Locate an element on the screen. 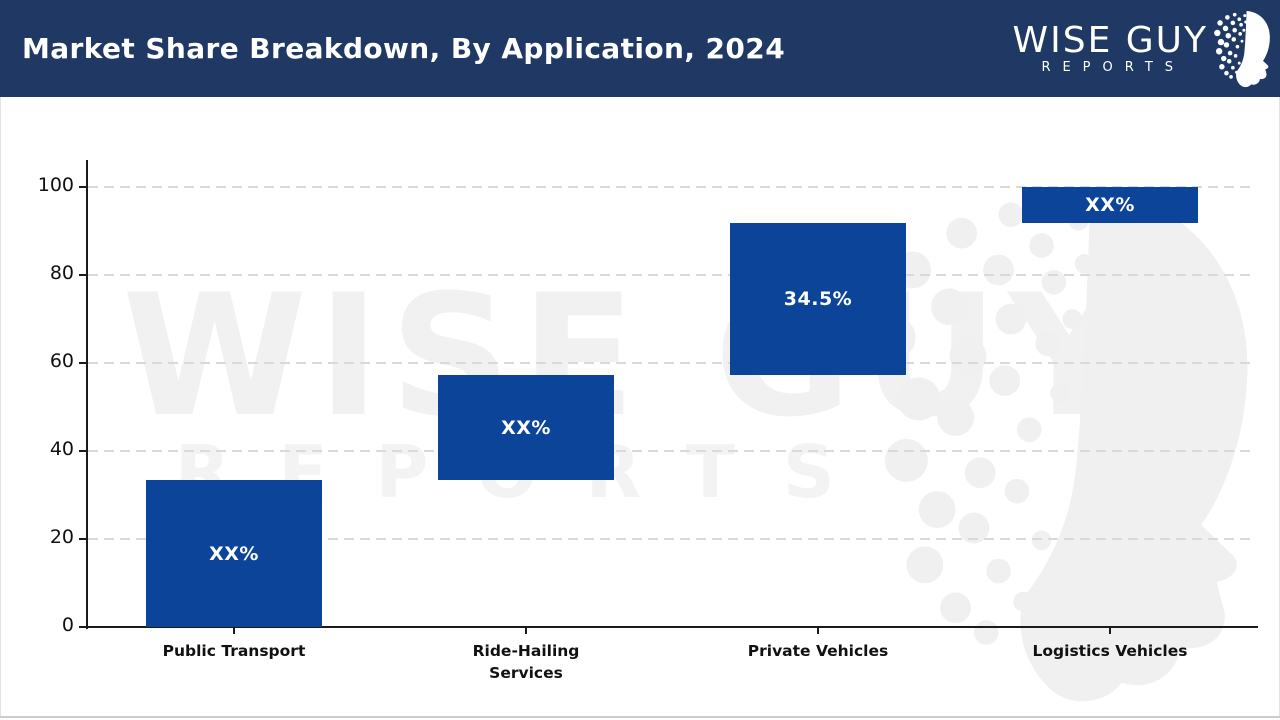 The width and height of the screenshot is (1280, 720). y-axis-tick-label: 80 is located at coordinates (61, 273).